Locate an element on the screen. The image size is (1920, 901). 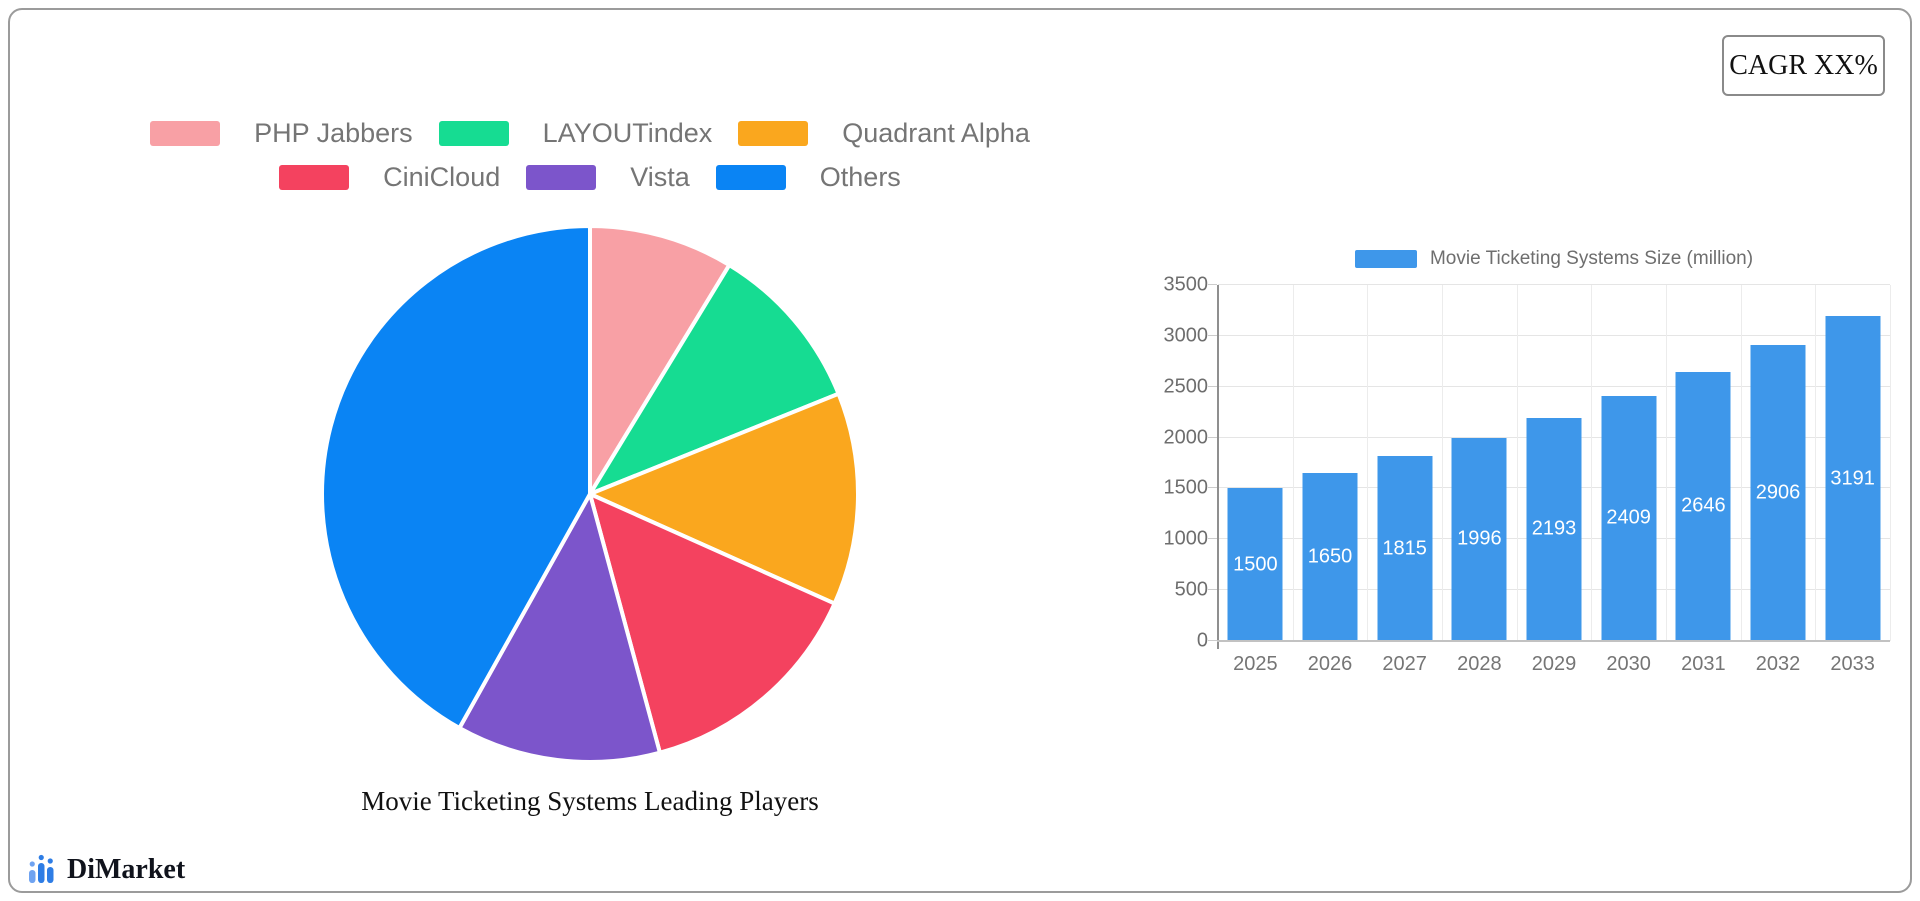
pie-legend-row-2: CiniCloud Vista Others is located at coordinates (590, 177).